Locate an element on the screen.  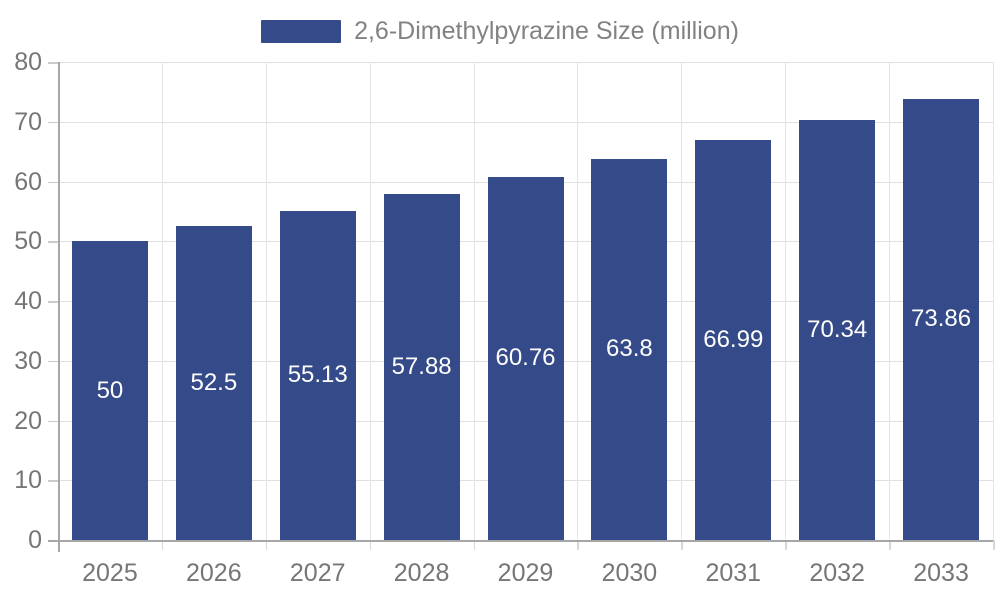
y-axis-label: 60 is located at coordinates (28, 181).